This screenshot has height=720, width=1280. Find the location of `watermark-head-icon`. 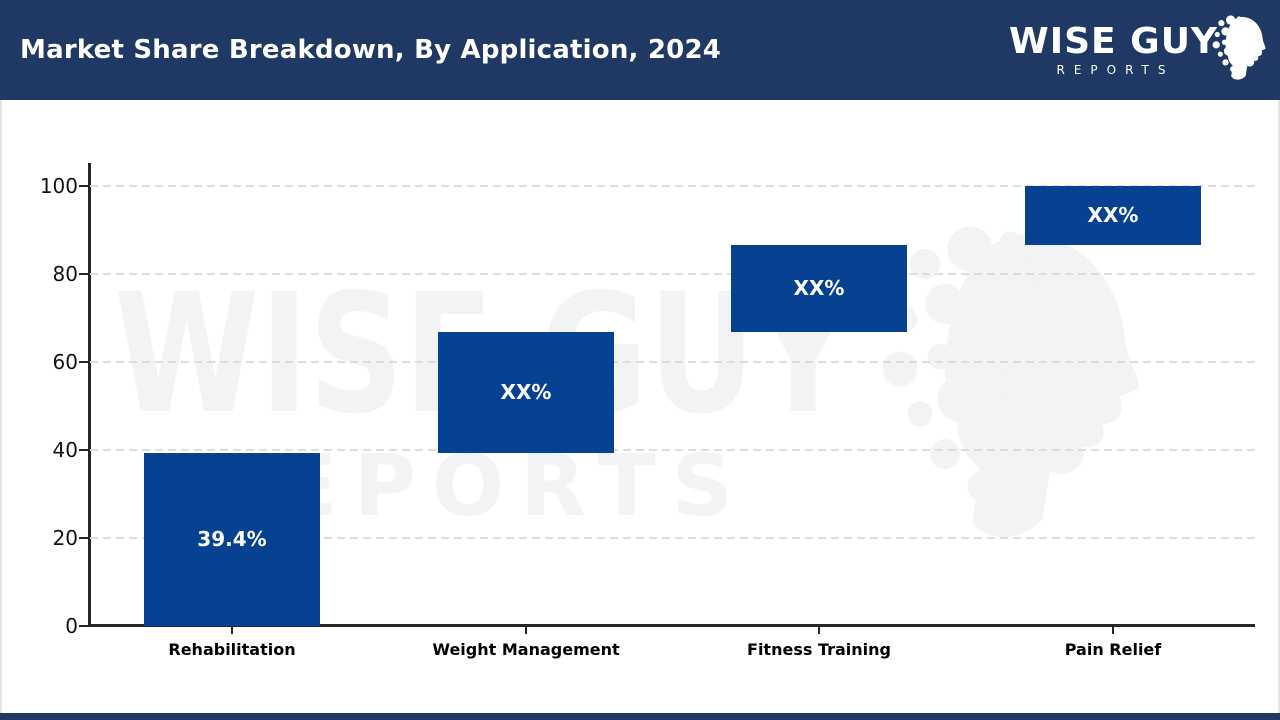

watermark-head-icon is located at coordinates (1010, 382).